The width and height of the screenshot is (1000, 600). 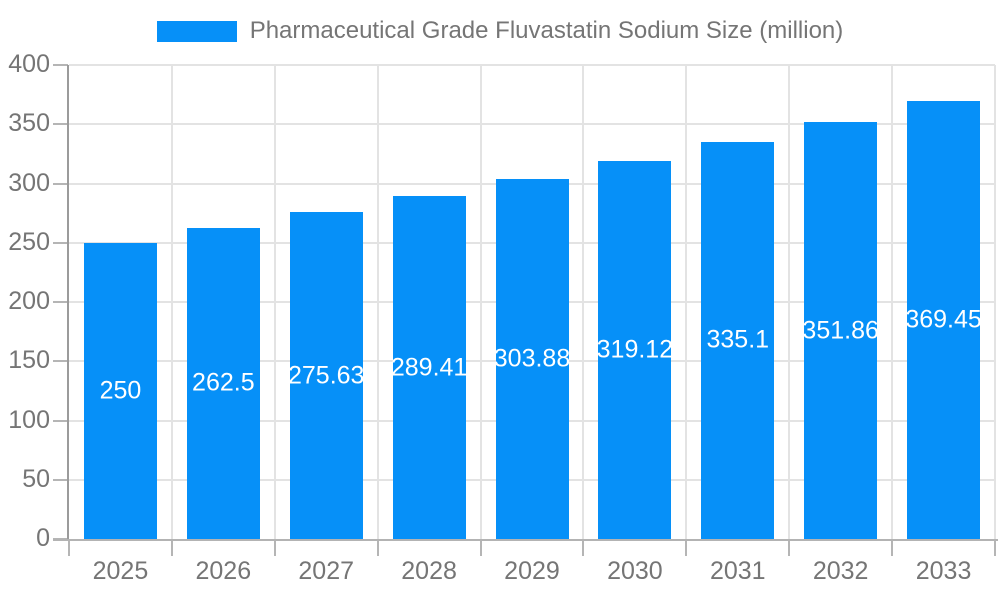 I want to click on y-axis-tick-label: 150, so click(x=29, y=360).